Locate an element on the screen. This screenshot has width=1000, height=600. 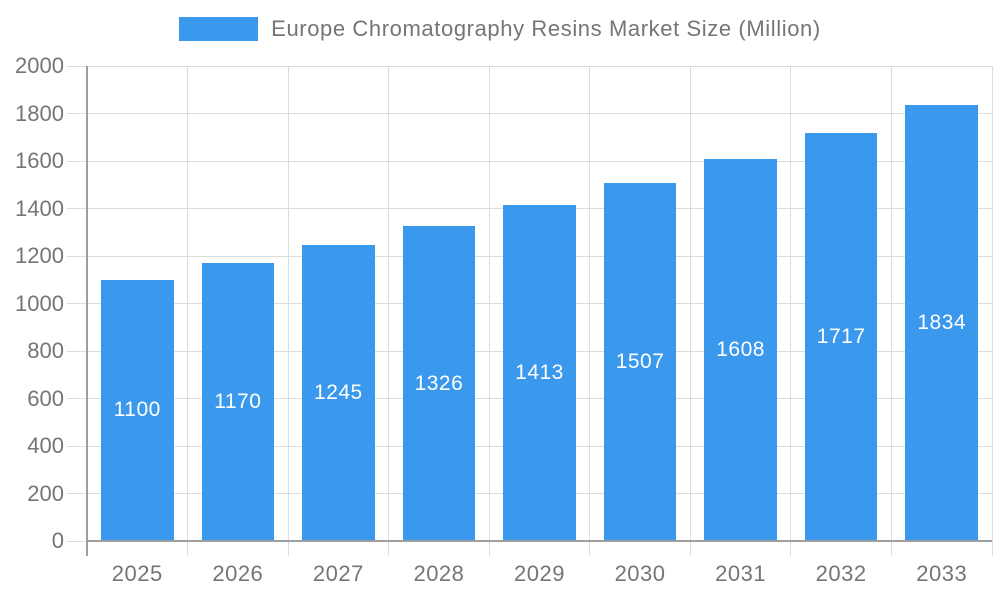
bar-2028 is located at coordinates (439, 383).